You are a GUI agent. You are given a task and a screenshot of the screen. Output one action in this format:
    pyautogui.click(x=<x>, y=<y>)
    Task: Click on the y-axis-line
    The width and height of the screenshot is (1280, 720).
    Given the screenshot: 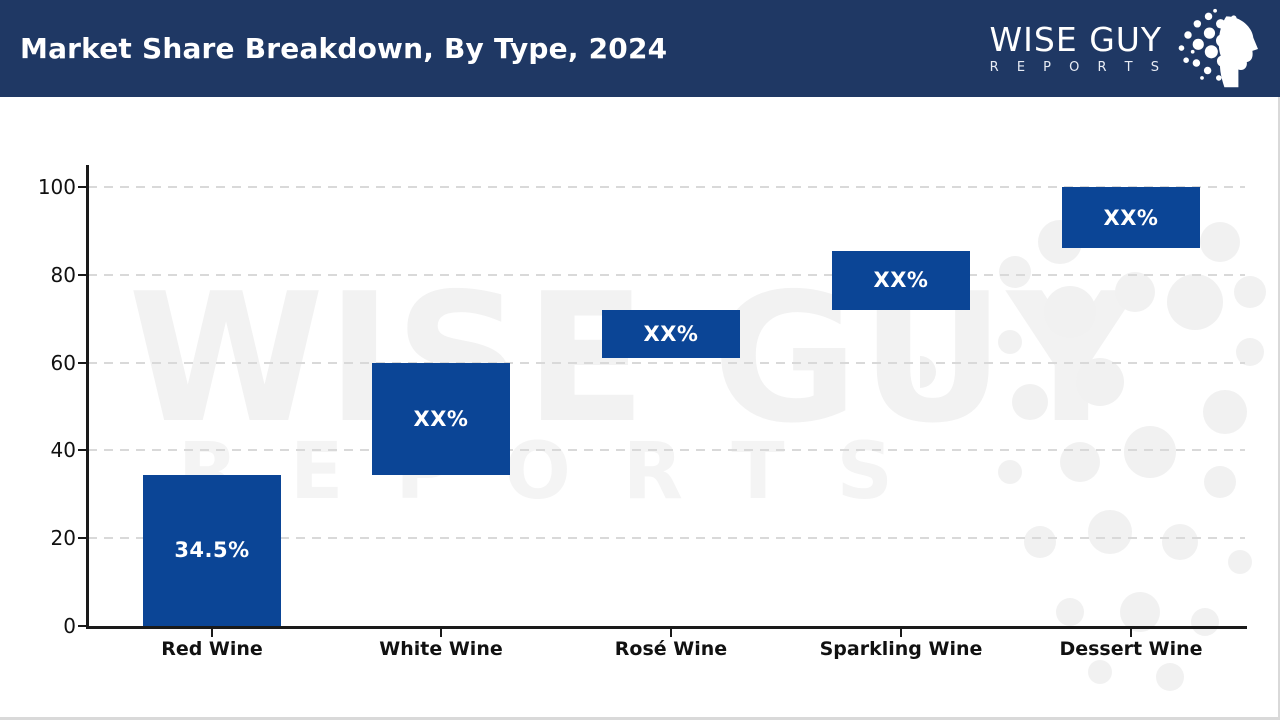 What is the action you would take?
    pyautogui.click(x=87, y=397)
    